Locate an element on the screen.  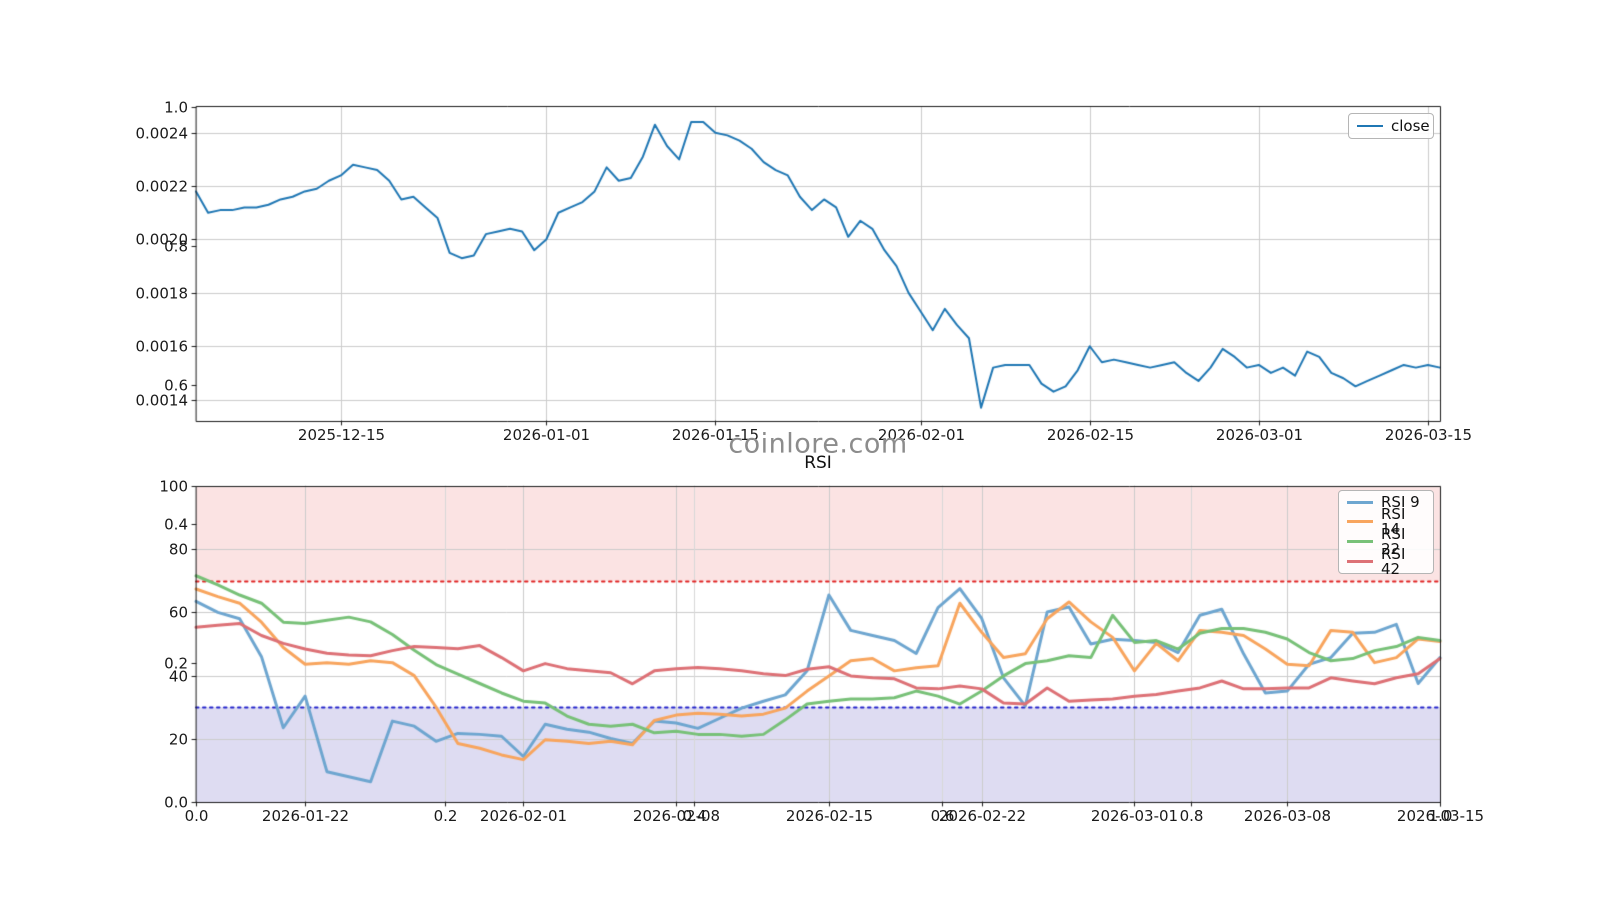
top-x-tick-label: 2026-02-01 is located at coordinates (921, 435).